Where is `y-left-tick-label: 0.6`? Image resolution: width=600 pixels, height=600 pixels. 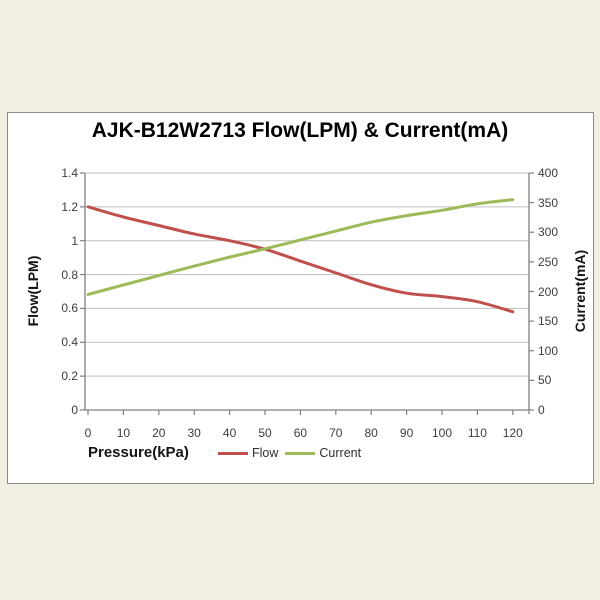
y-left-tick-label: 0.6 is located at coordinates (69, 308).